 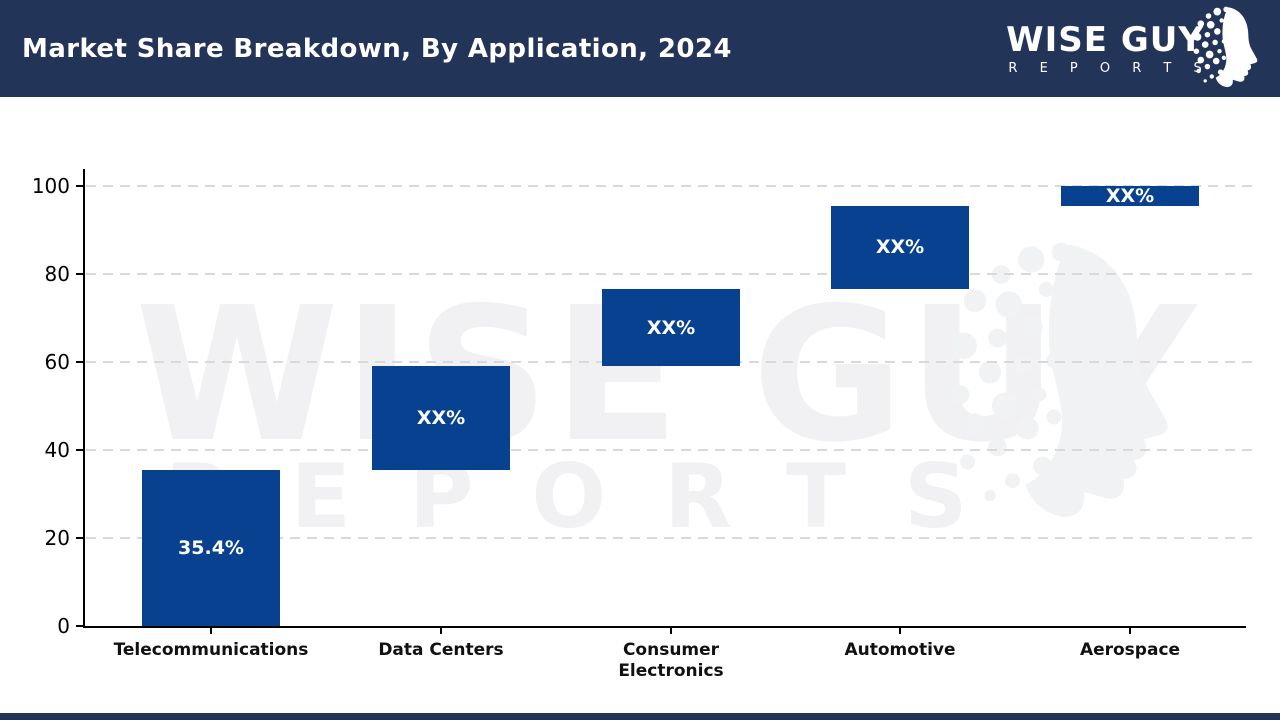 I want to click on y-tick-label: 60, so click(x=57, y=362).